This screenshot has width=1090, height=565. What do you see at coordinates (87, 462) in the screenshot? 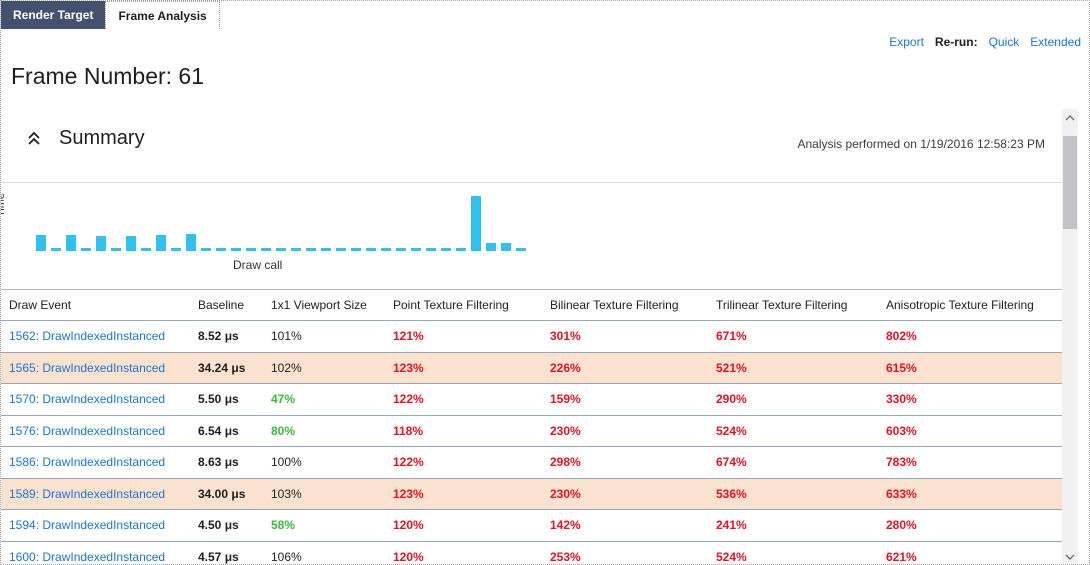
I see `draw-event-link: 1586: DrawIndexedInstanced` at bounding box center [87, 462].